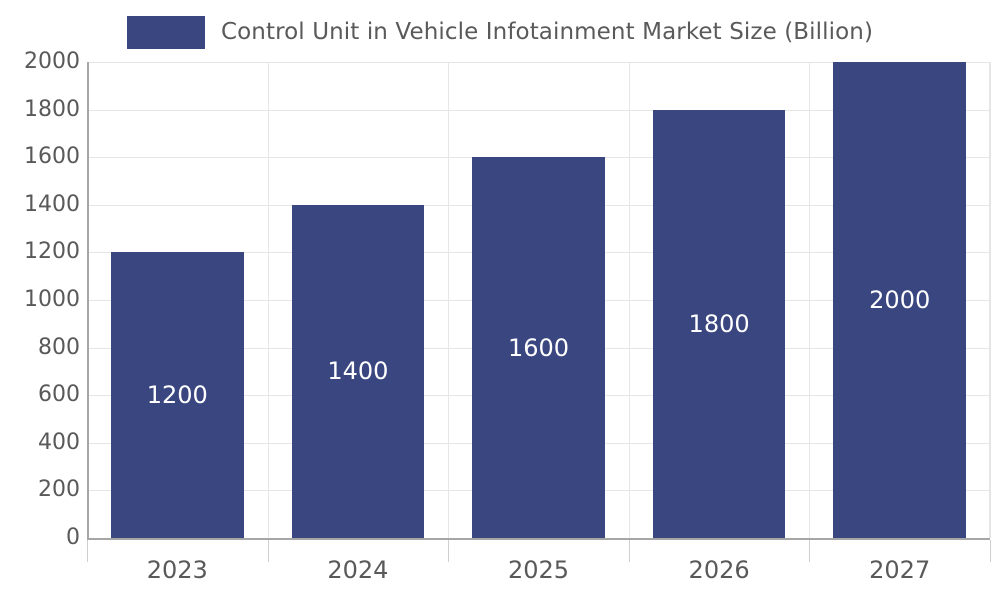 Image resolution: width=1000 pixels, height=600 pixels. I want to click on bar-value-label: 1400, so click(358, 371).